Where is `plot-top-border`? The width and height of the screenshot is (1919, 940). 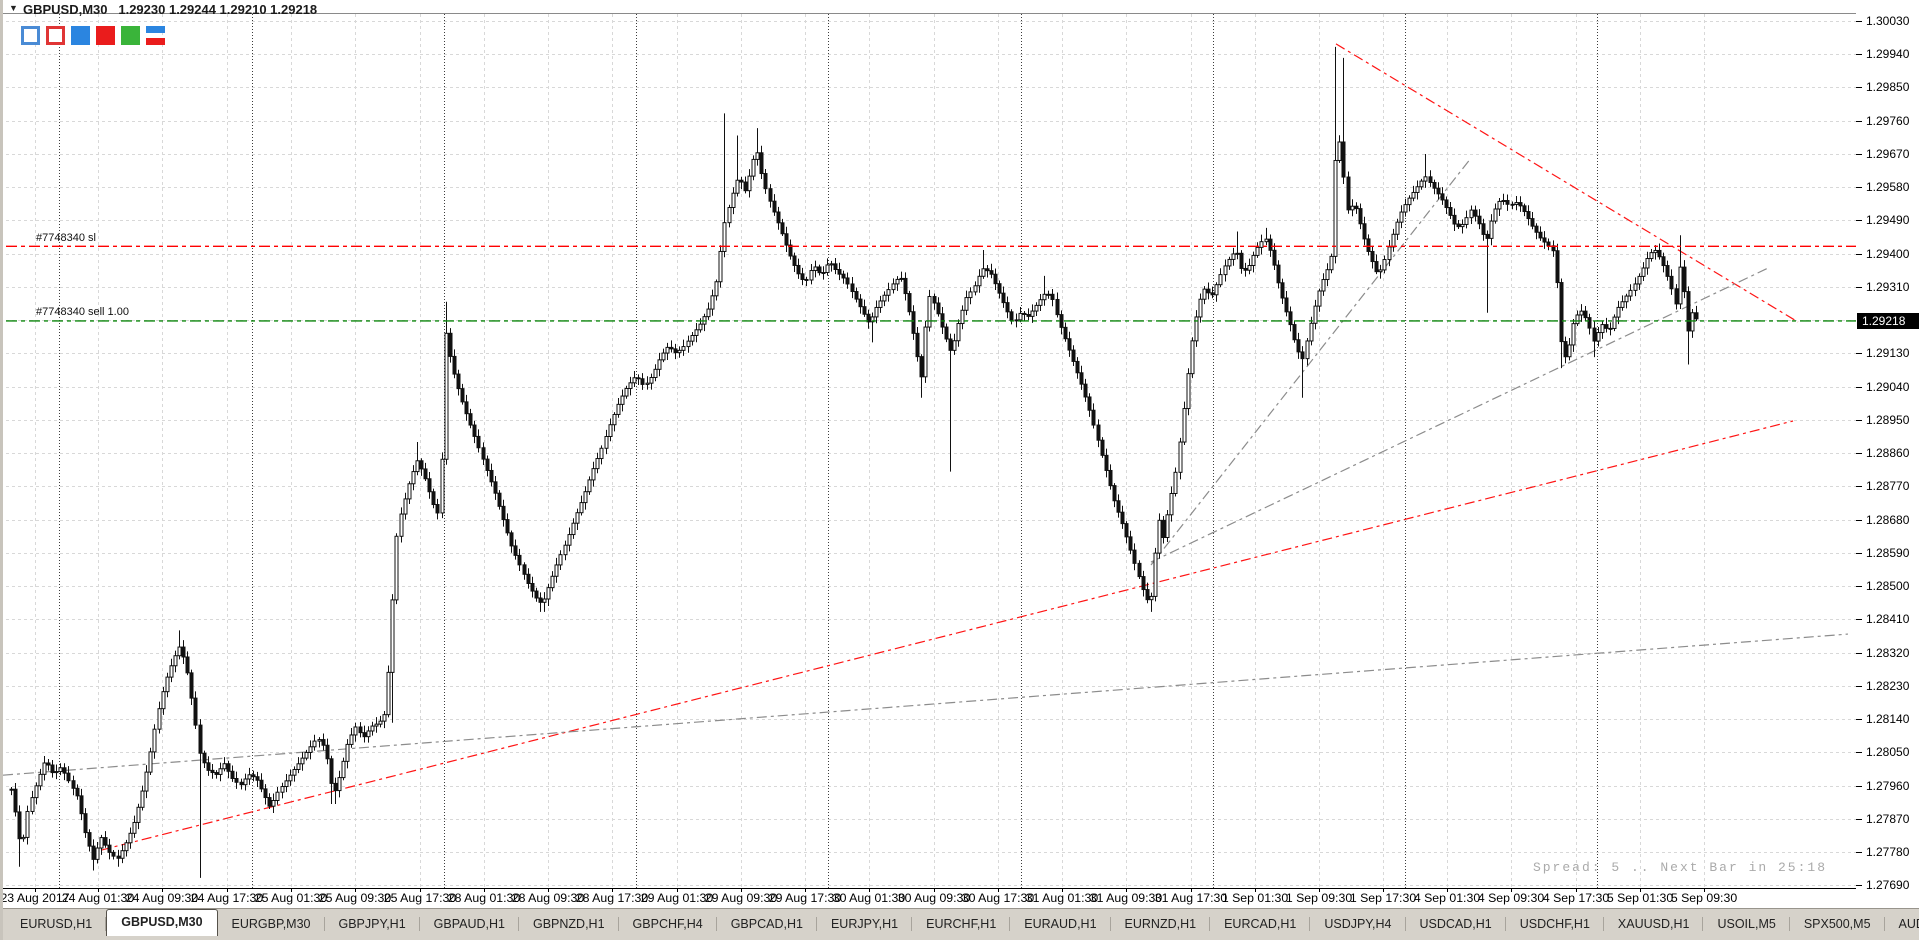
plot-top-border is located at coordinates (929, 13).